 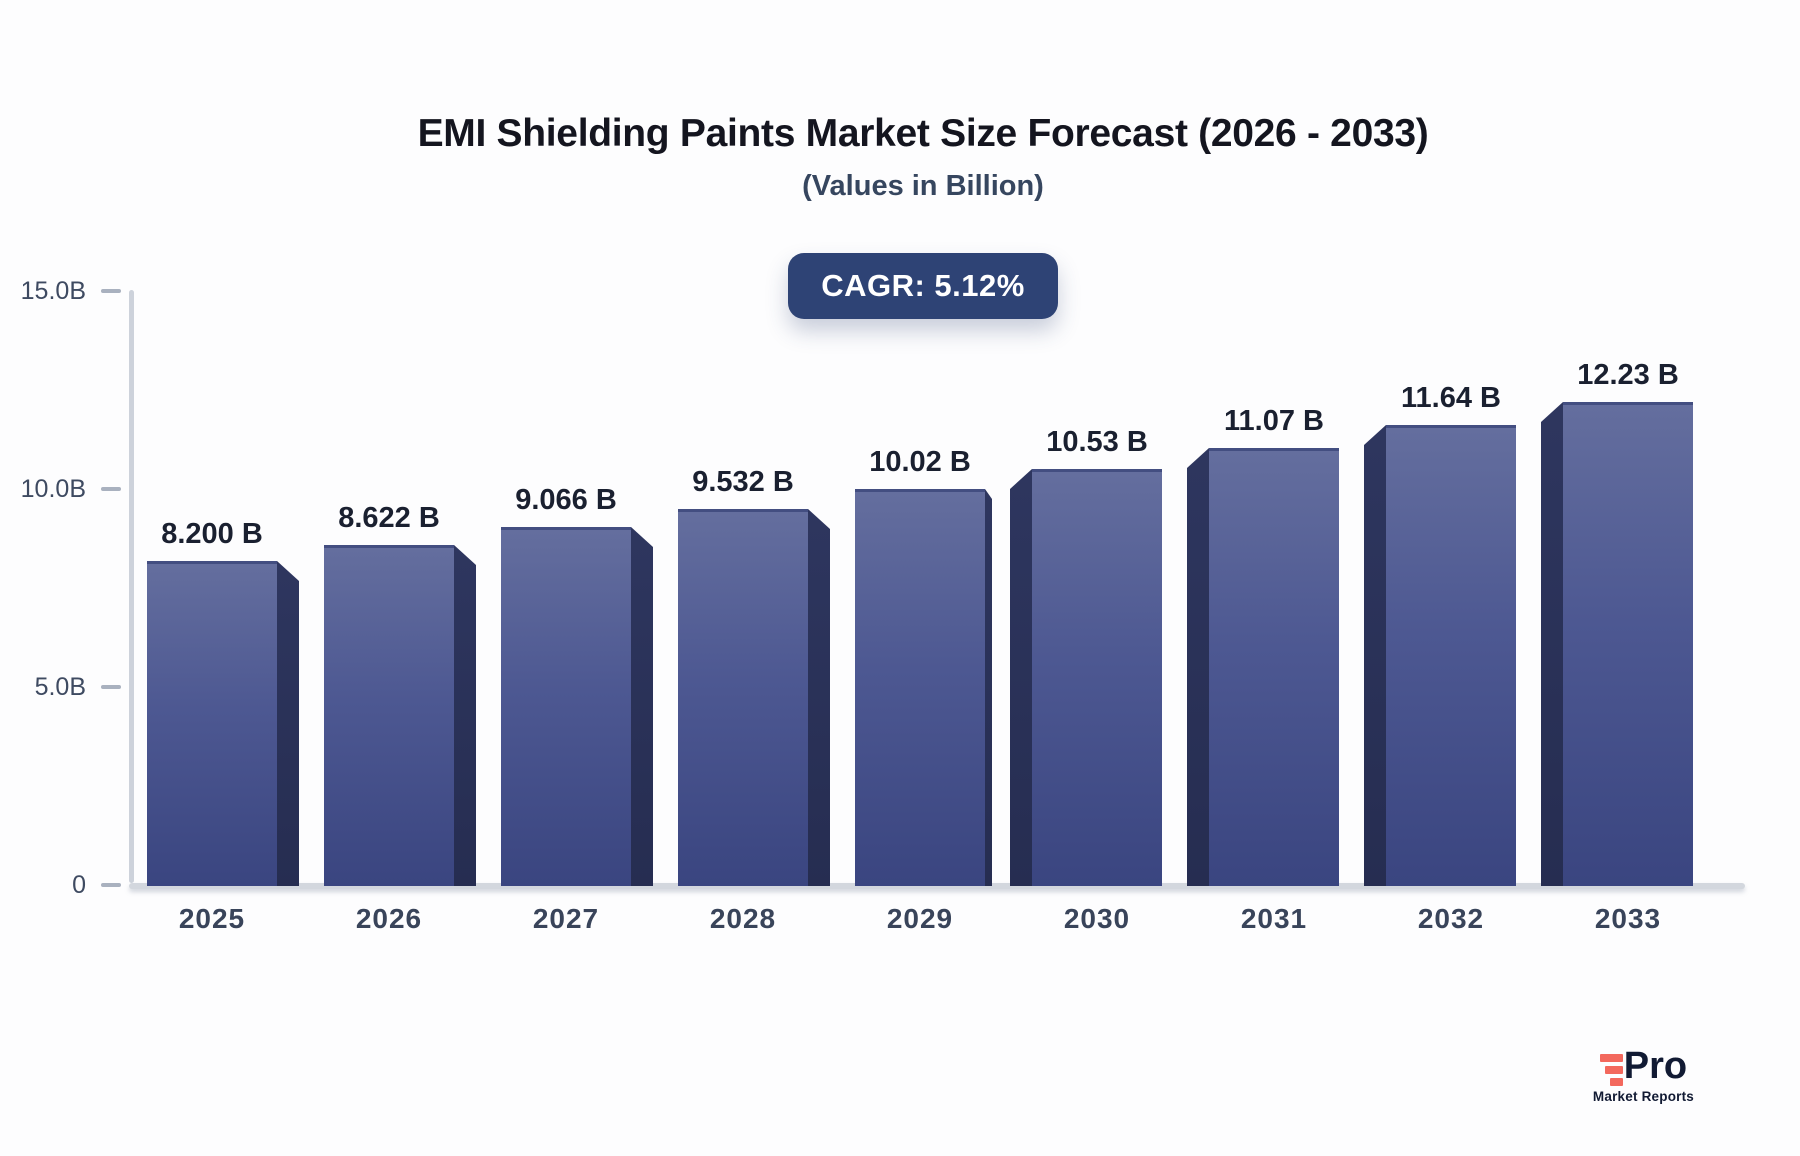 What do you see at coordinates (53, 291) in the screenshot?
I see `y-tick-label: 15.0B` at bounding box center [53, 291].